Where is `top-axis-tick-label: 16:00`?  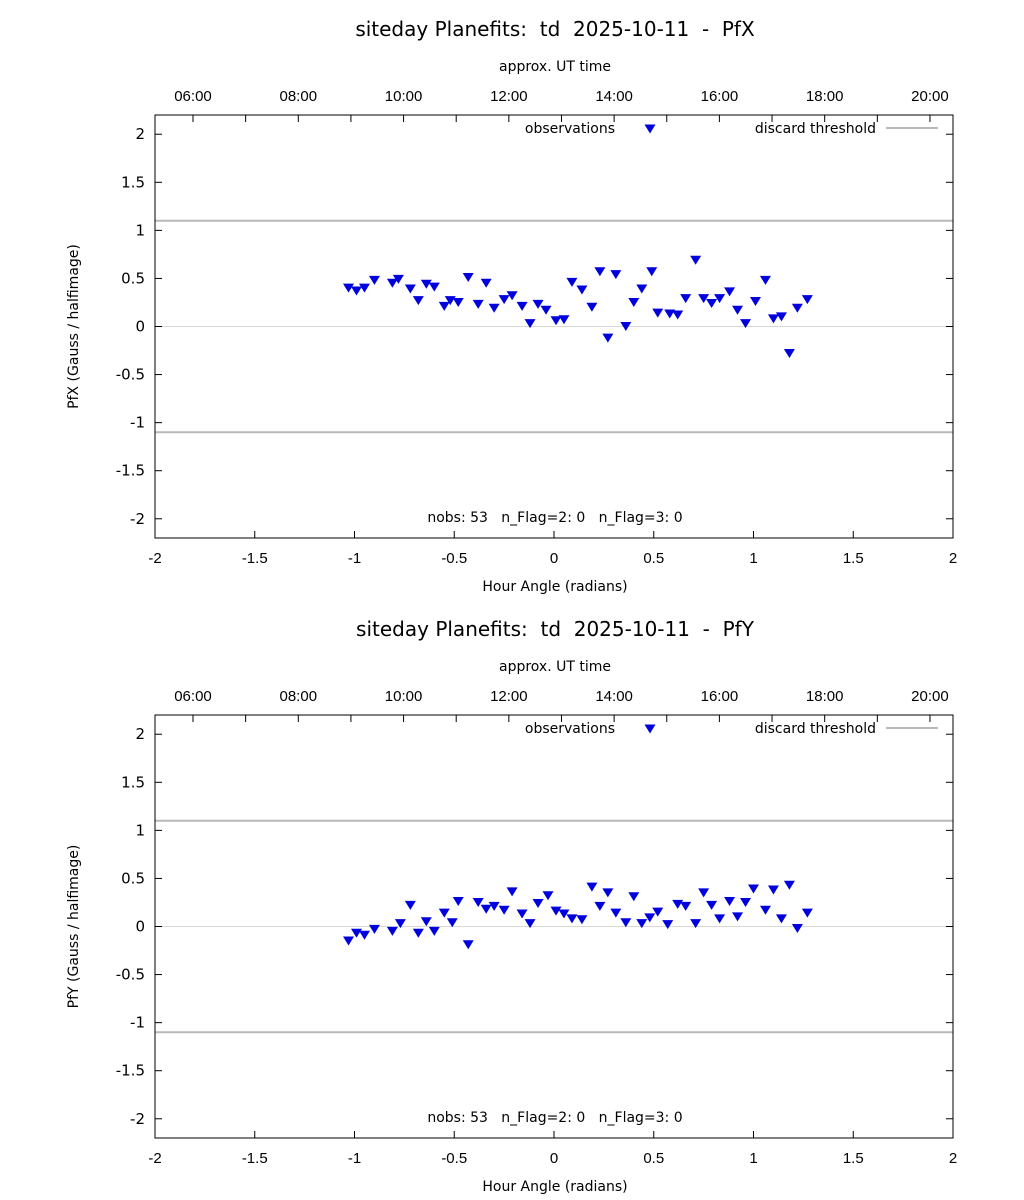
top-axis-tick-label: 16:00 is located at coordinates (720, 696).